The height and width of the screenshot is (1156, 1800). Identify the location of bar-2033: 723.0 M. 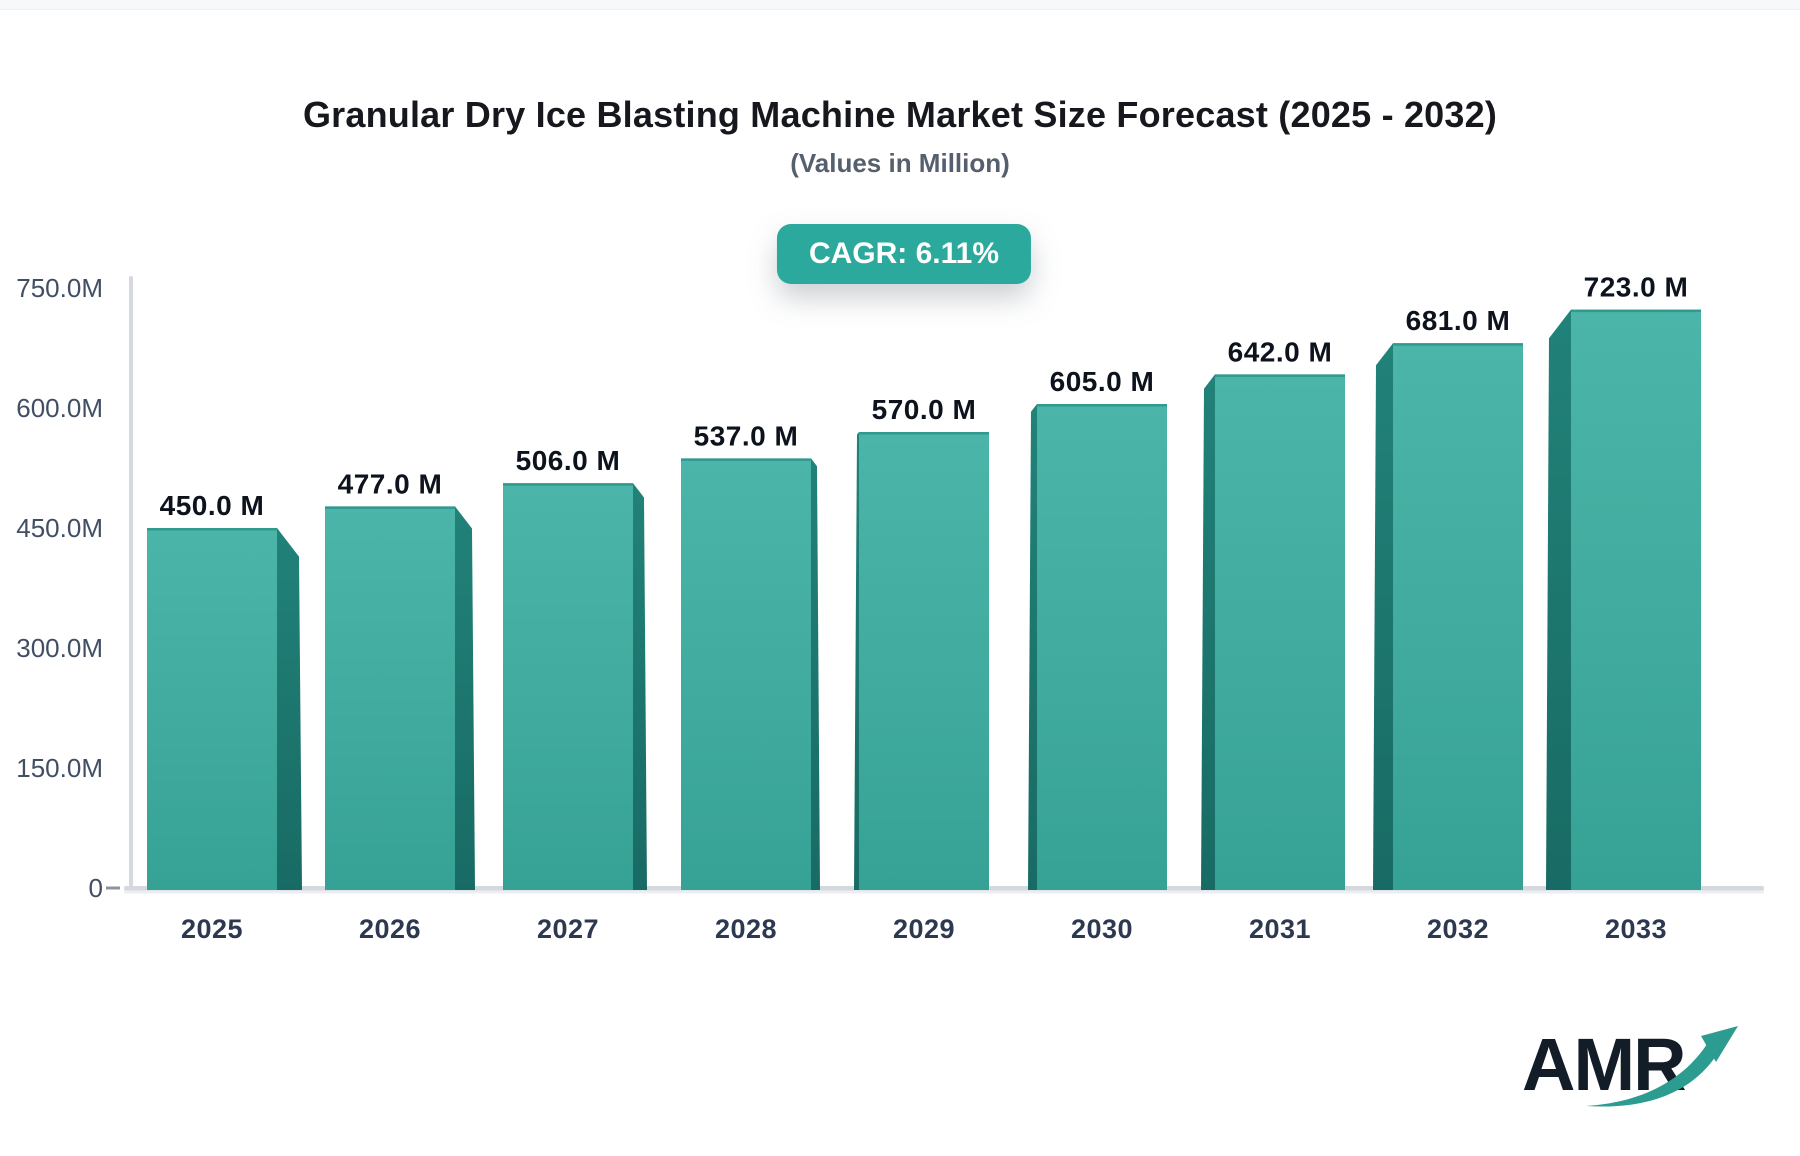
(1623, 581).